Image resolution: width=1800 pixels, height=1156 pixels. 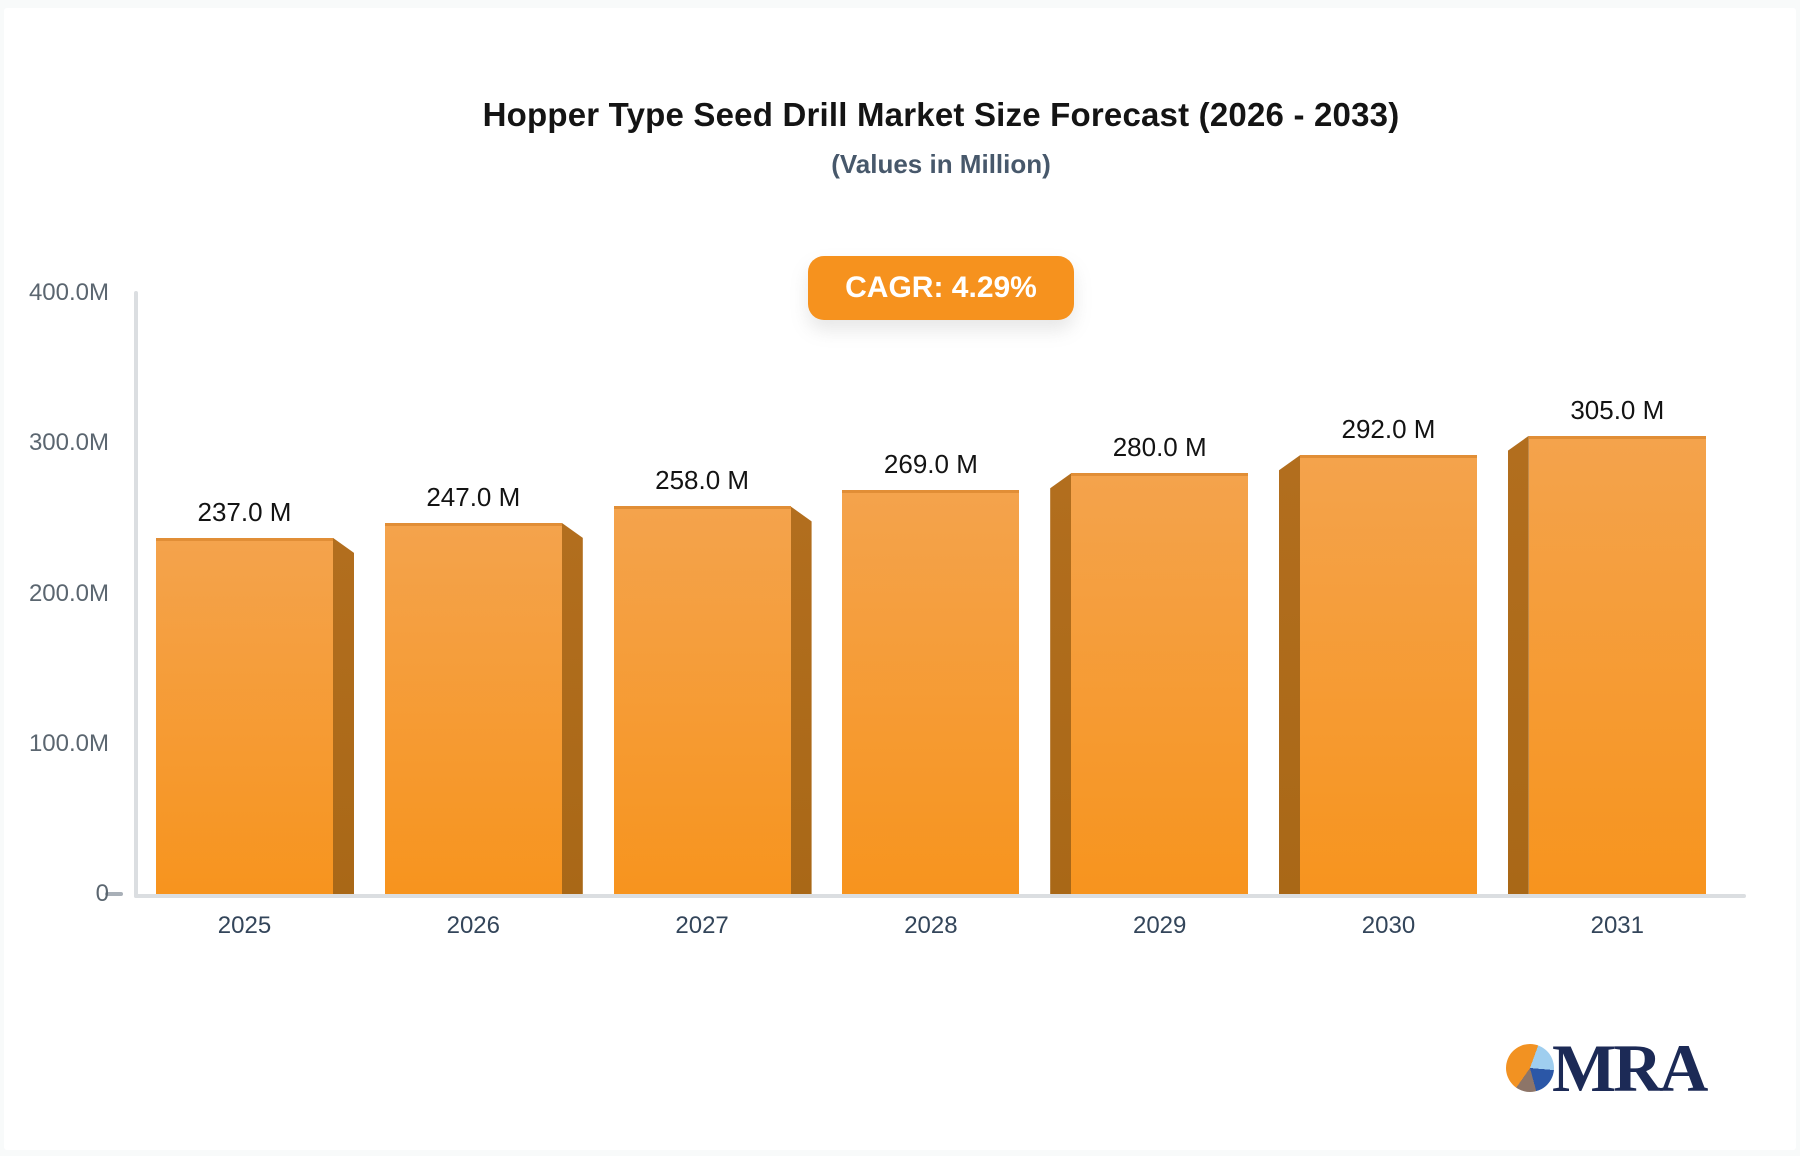 What do you see at coordinates (136, 594) in the screenshot?
I see `y-axis-line` at bounding box center [136, 594].